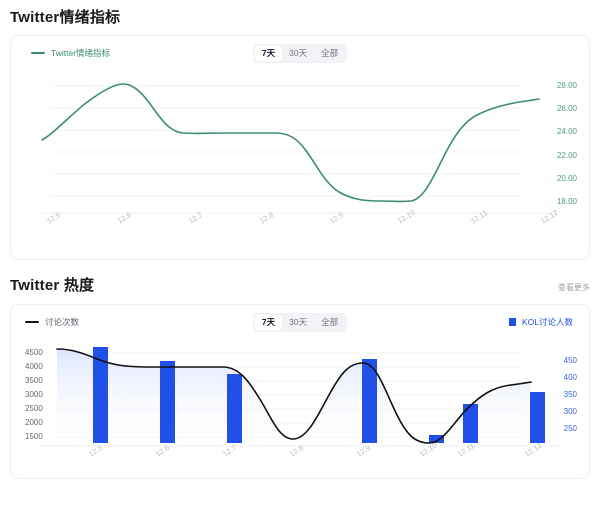 This screenshot has width=600, height=515. What do you see at coordinates (300, 17) in the screenshot?
I see `sentiment-section-header: Twitter情绪指标` at bounding box center [300, 17].